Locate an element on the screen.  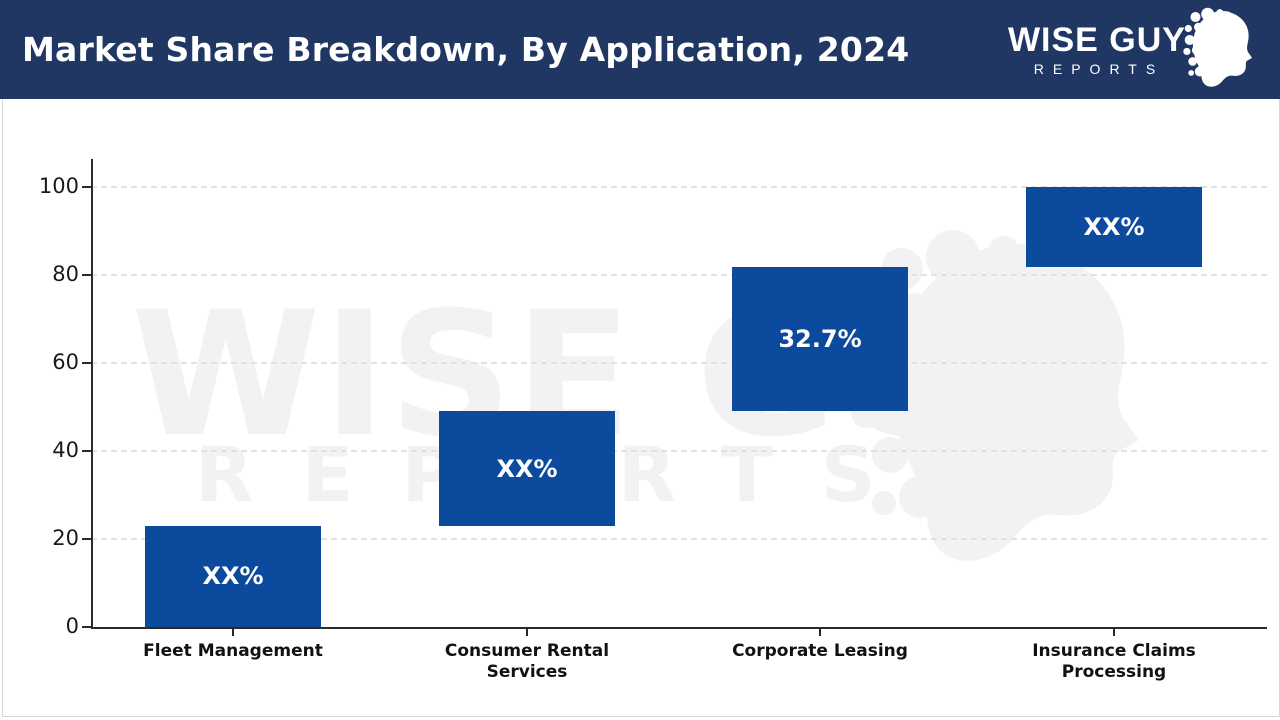
logo-sub-text: REPORTS is located at coordinates (1099, 68).